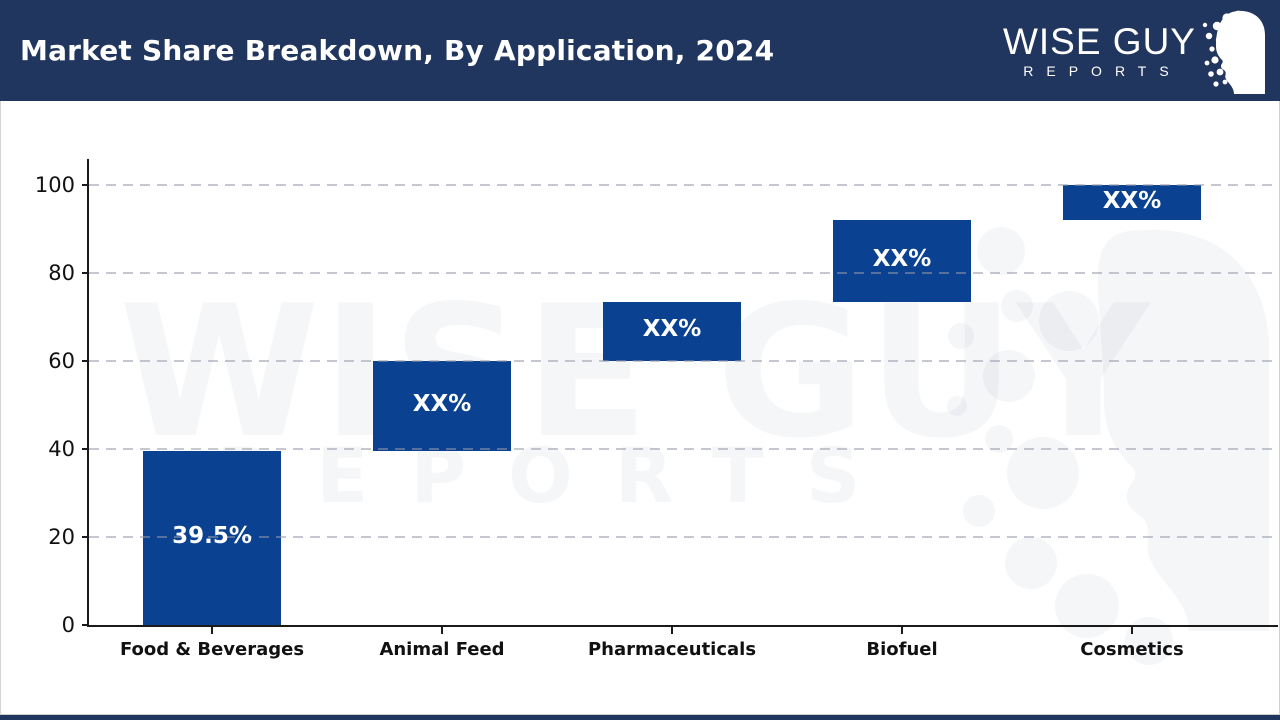 The height and width of the screenshot is (720, 1280). I want to click on bar-value-label-food-beverages: 39.5%, so click(212, 536).